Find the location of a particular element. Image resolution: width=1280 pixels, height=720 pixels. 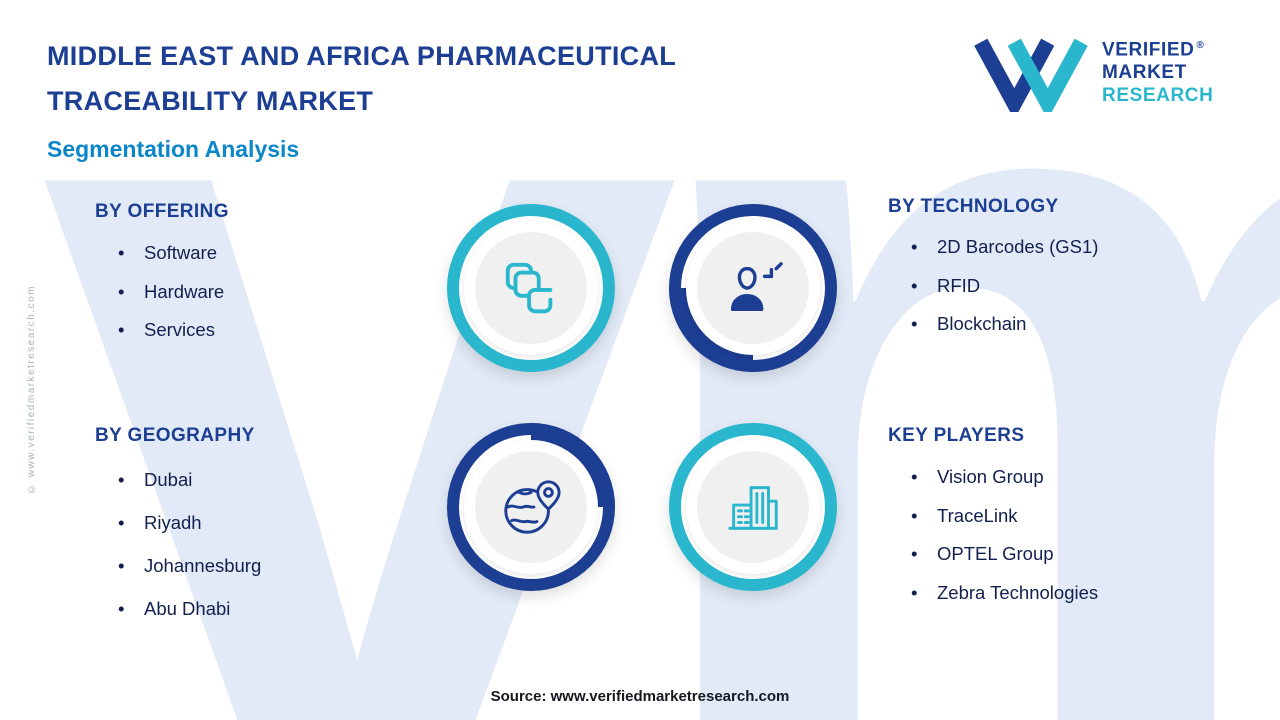

list-item: RFID is located at coordinates (1000, 286).